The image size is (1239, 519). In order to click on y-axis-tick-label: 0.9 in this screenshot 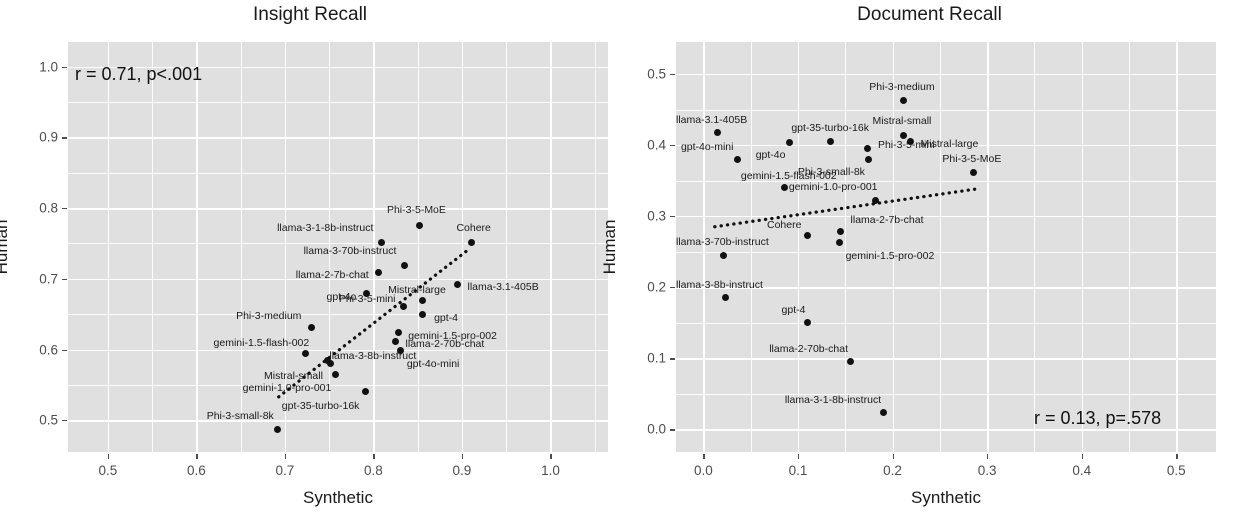, I will do `click(48, 137)`.